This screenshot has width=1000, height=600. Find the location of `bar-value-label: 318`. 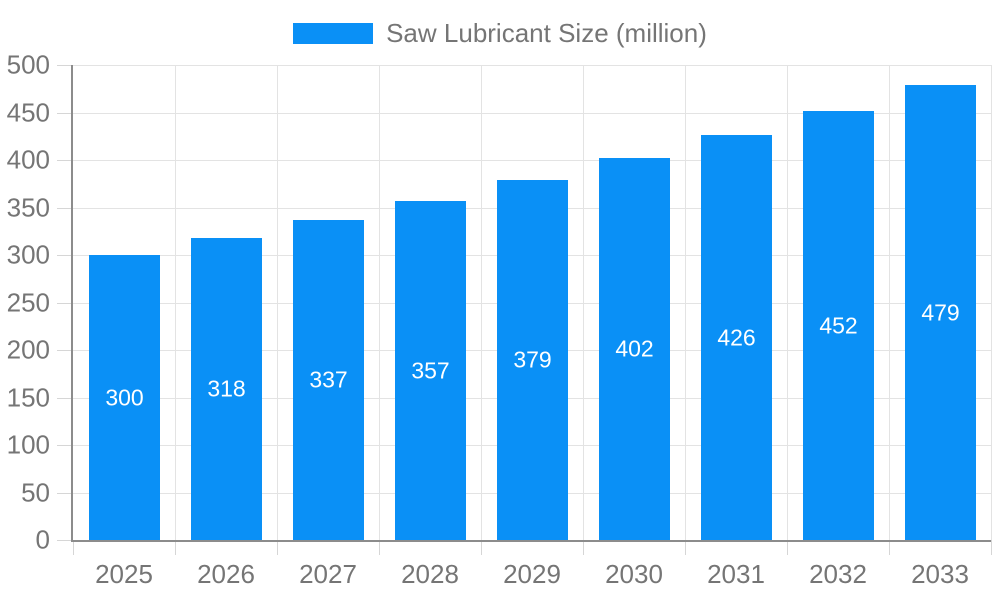

bar-value-label: 318 is located at coordinates (226, 388).